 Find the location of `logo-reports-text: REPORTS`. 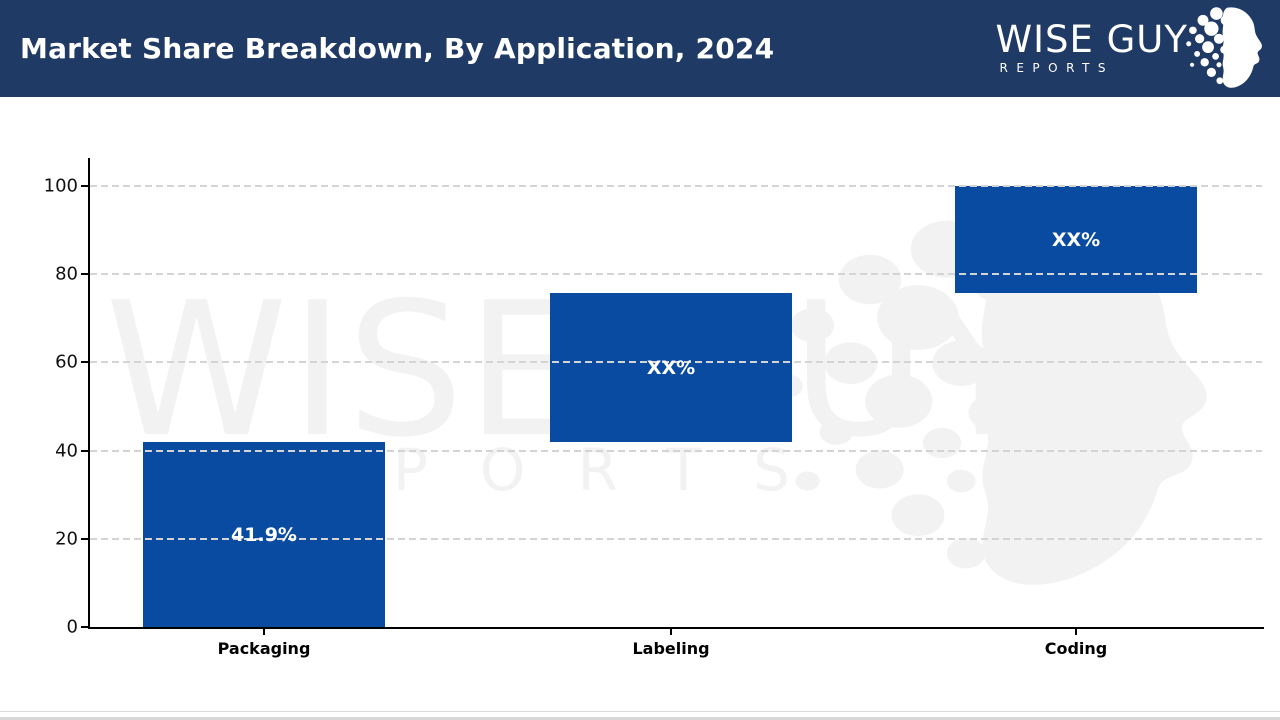

logo-reports-text: REPORTS is located at coordinates (1057, 68).